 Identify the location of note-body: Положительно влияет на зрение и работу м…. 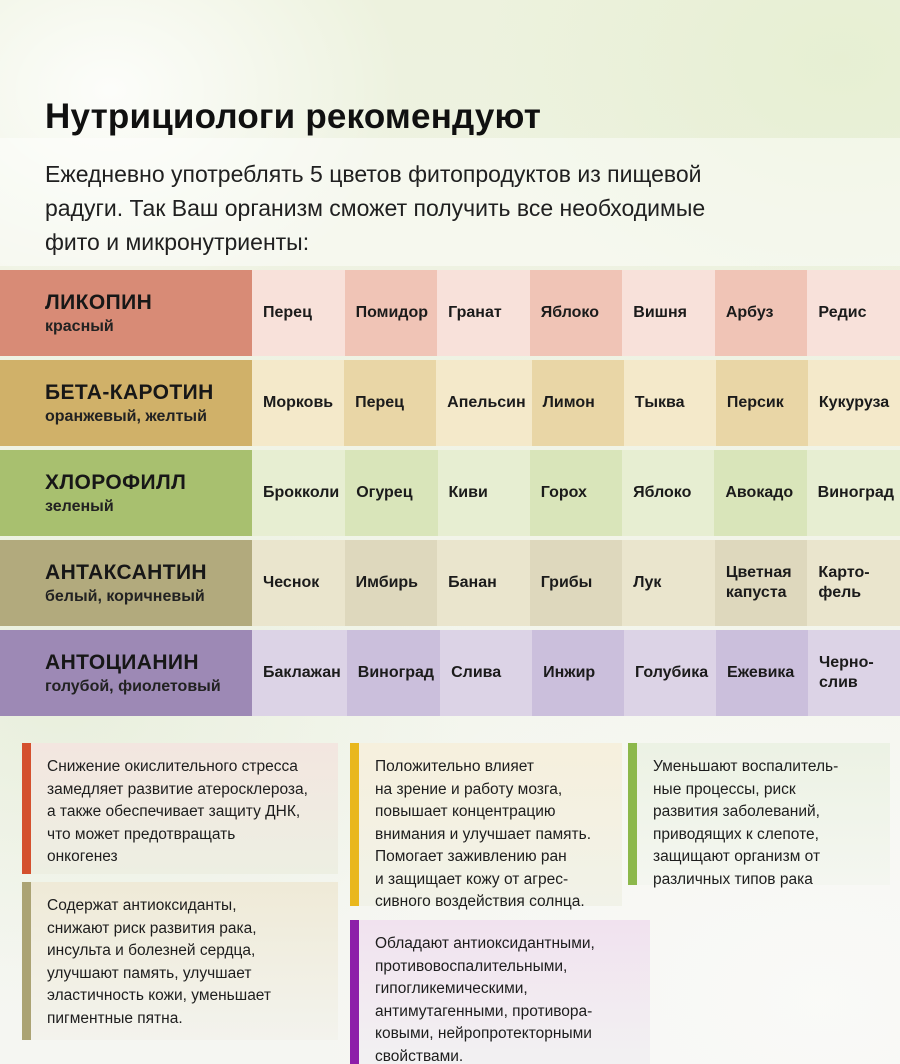
(486, 826).